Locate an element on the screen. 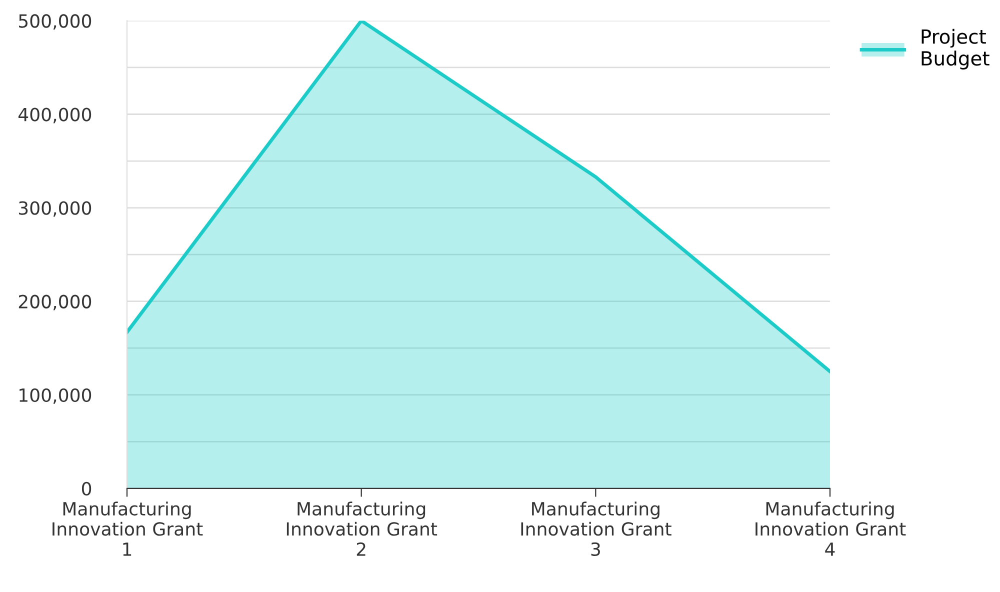 This screenshot has width=1000, height=592. x-tick-label: Manufacturing Innovation Grant 3 is located at coordinates (596, 529).